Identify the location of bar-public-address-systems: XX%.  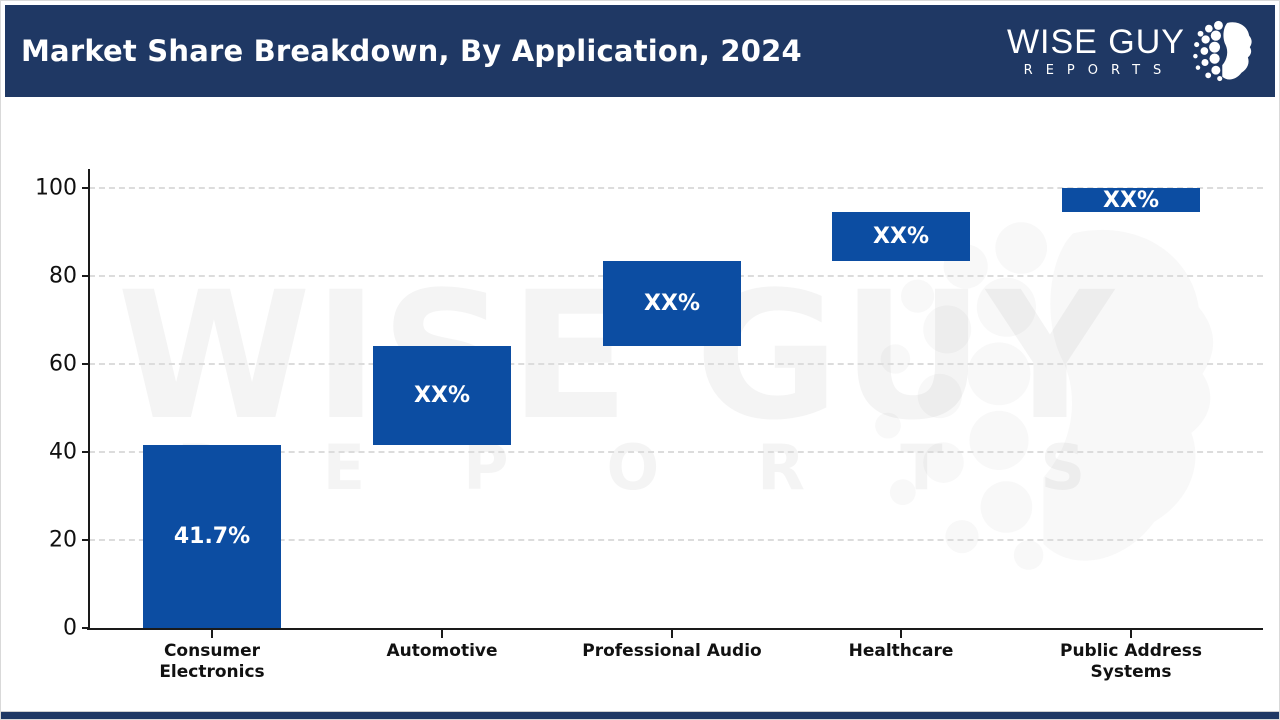
(1131, 200).